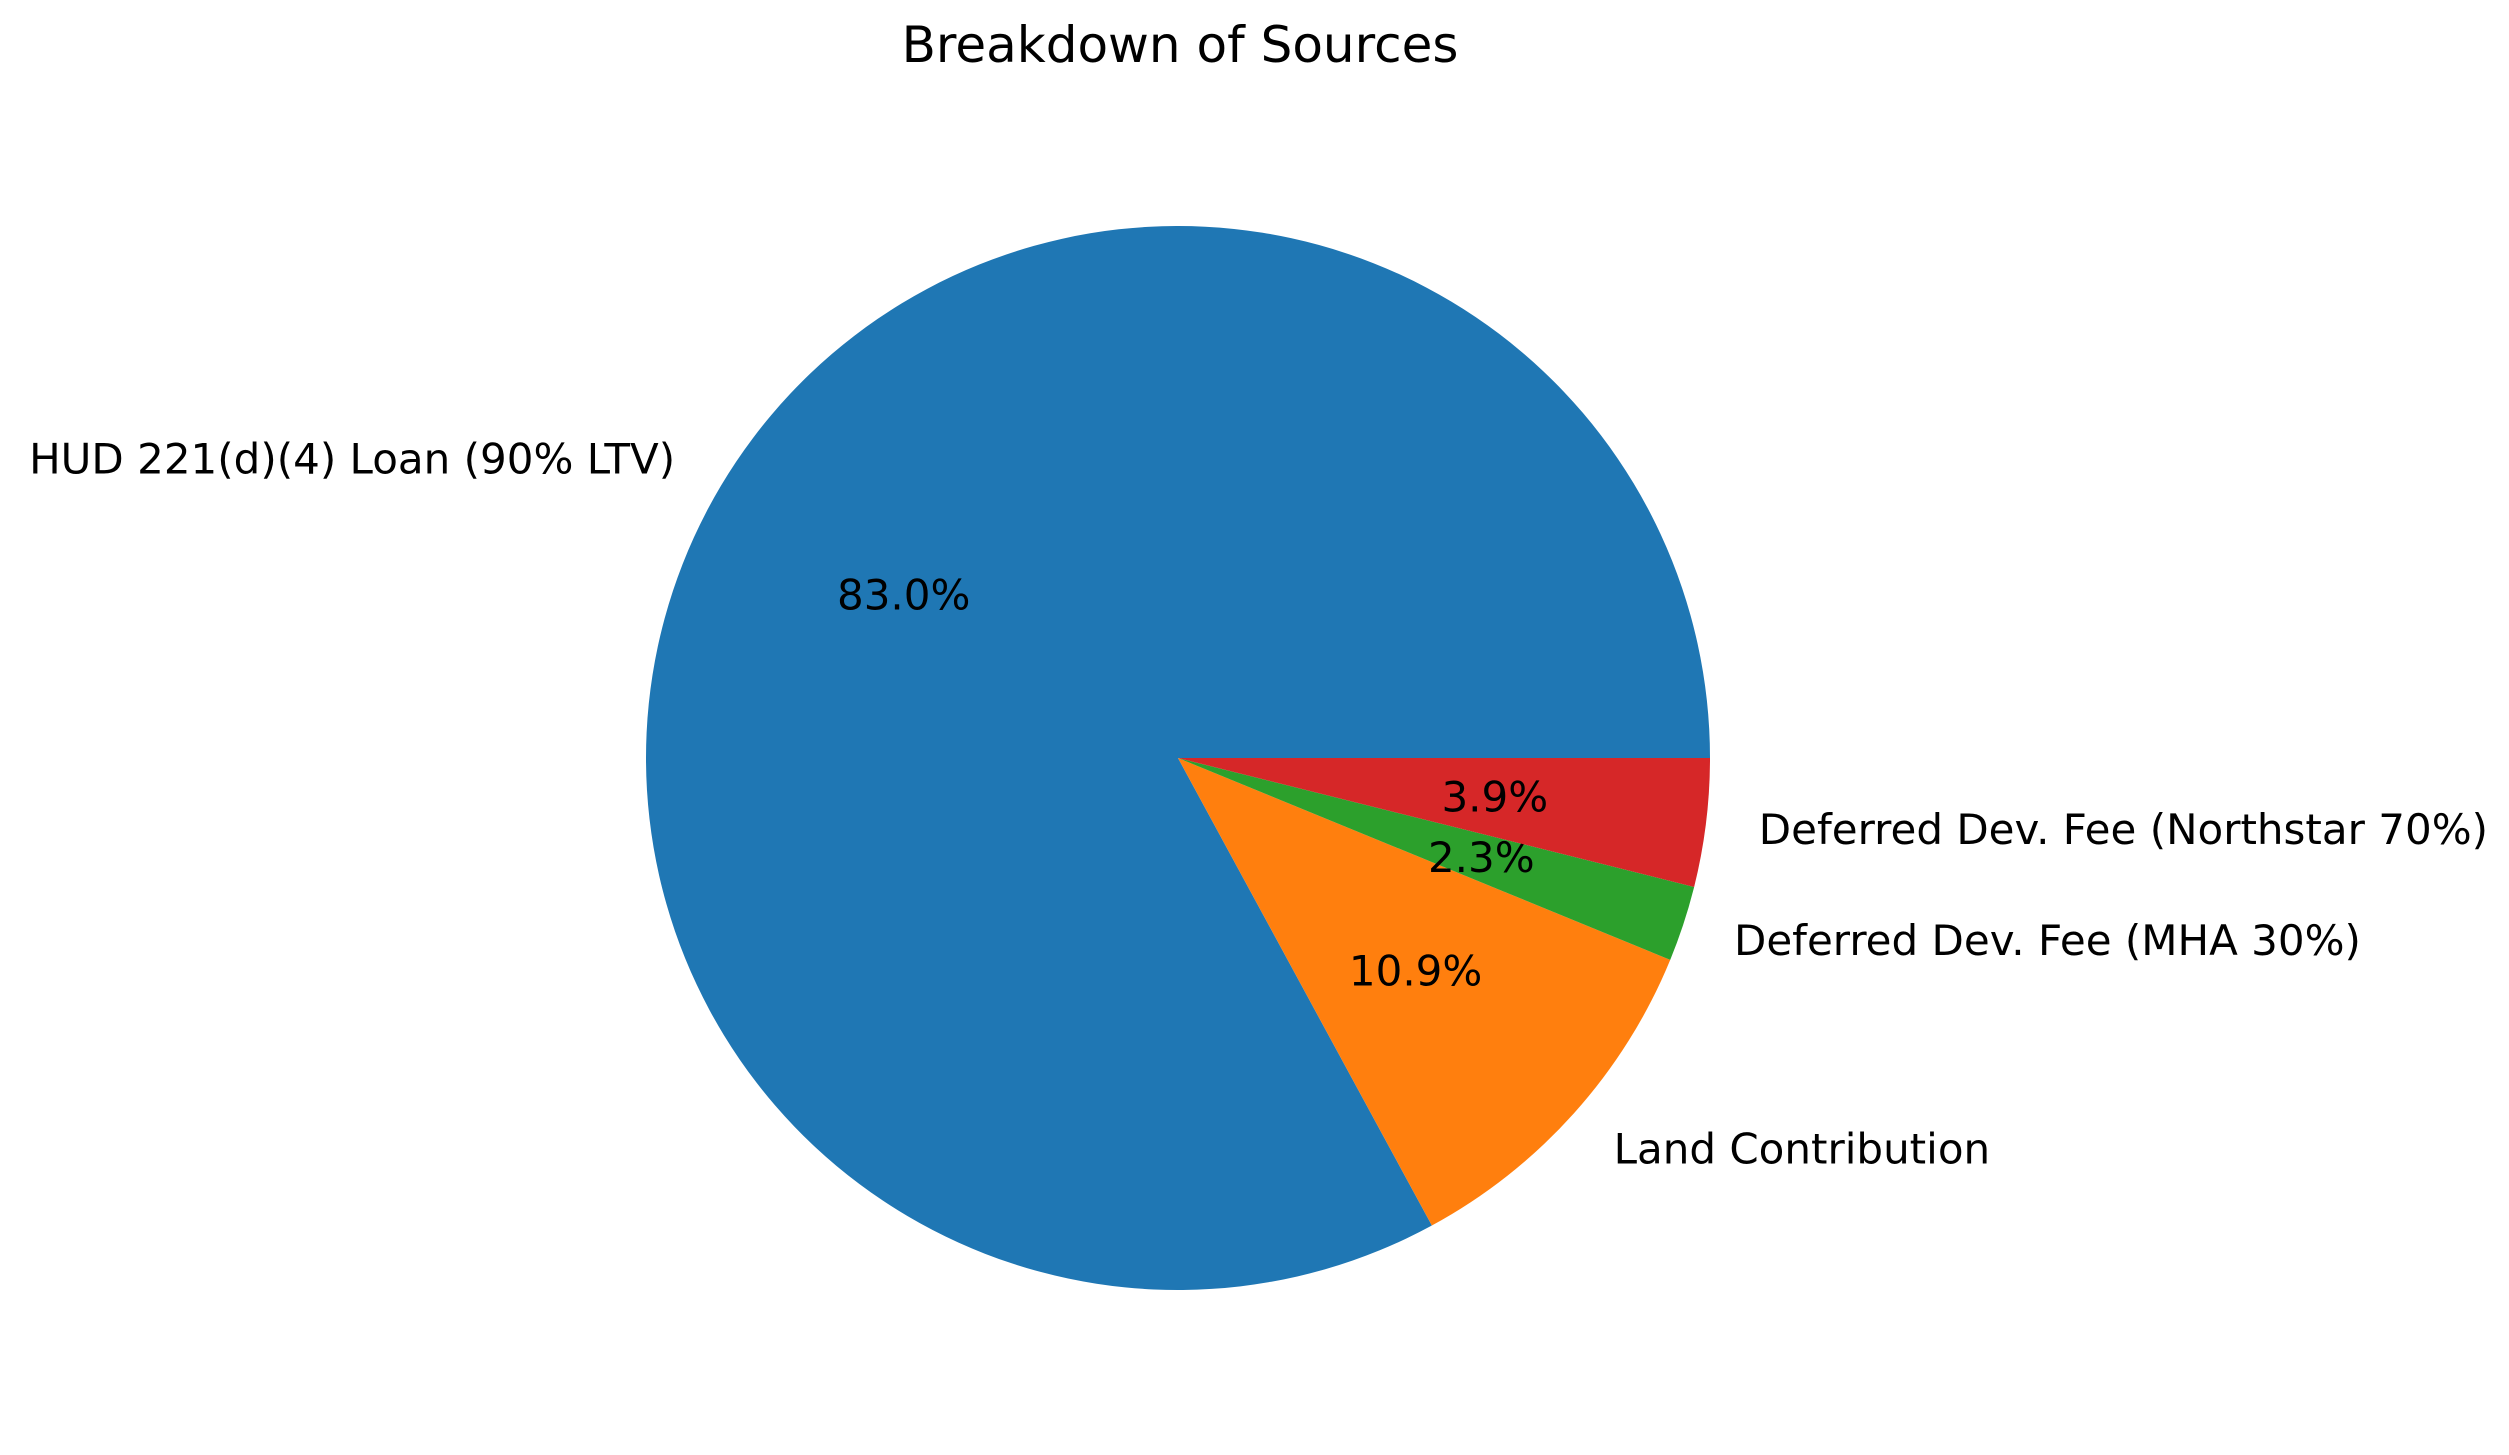  I want to click on slice-label-deferred-dev-fee-mha-30: Deferred Dev. Fee (MHA 30%), so click(2047, 940).